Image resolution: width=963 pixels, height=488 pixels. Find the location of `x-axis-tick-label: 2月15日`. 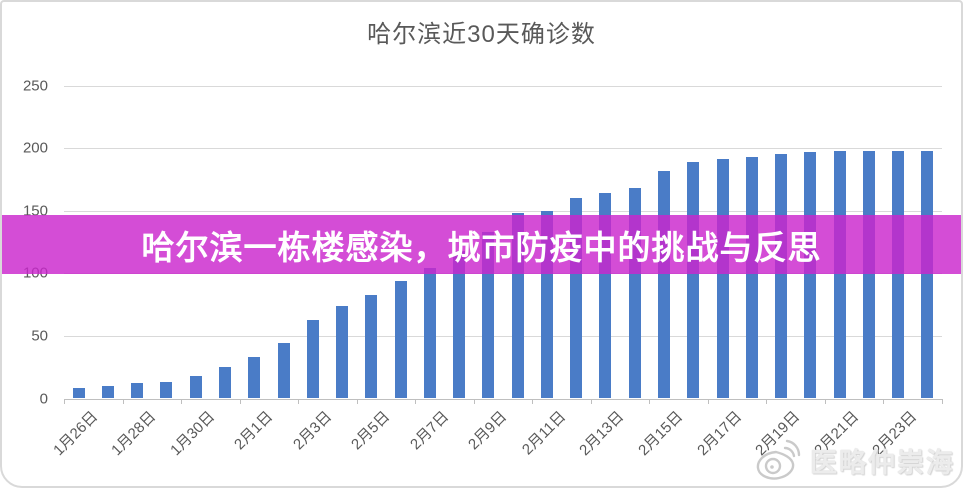

x-axis-tick-label: 2月15日 is located at coordinates (661, 433).